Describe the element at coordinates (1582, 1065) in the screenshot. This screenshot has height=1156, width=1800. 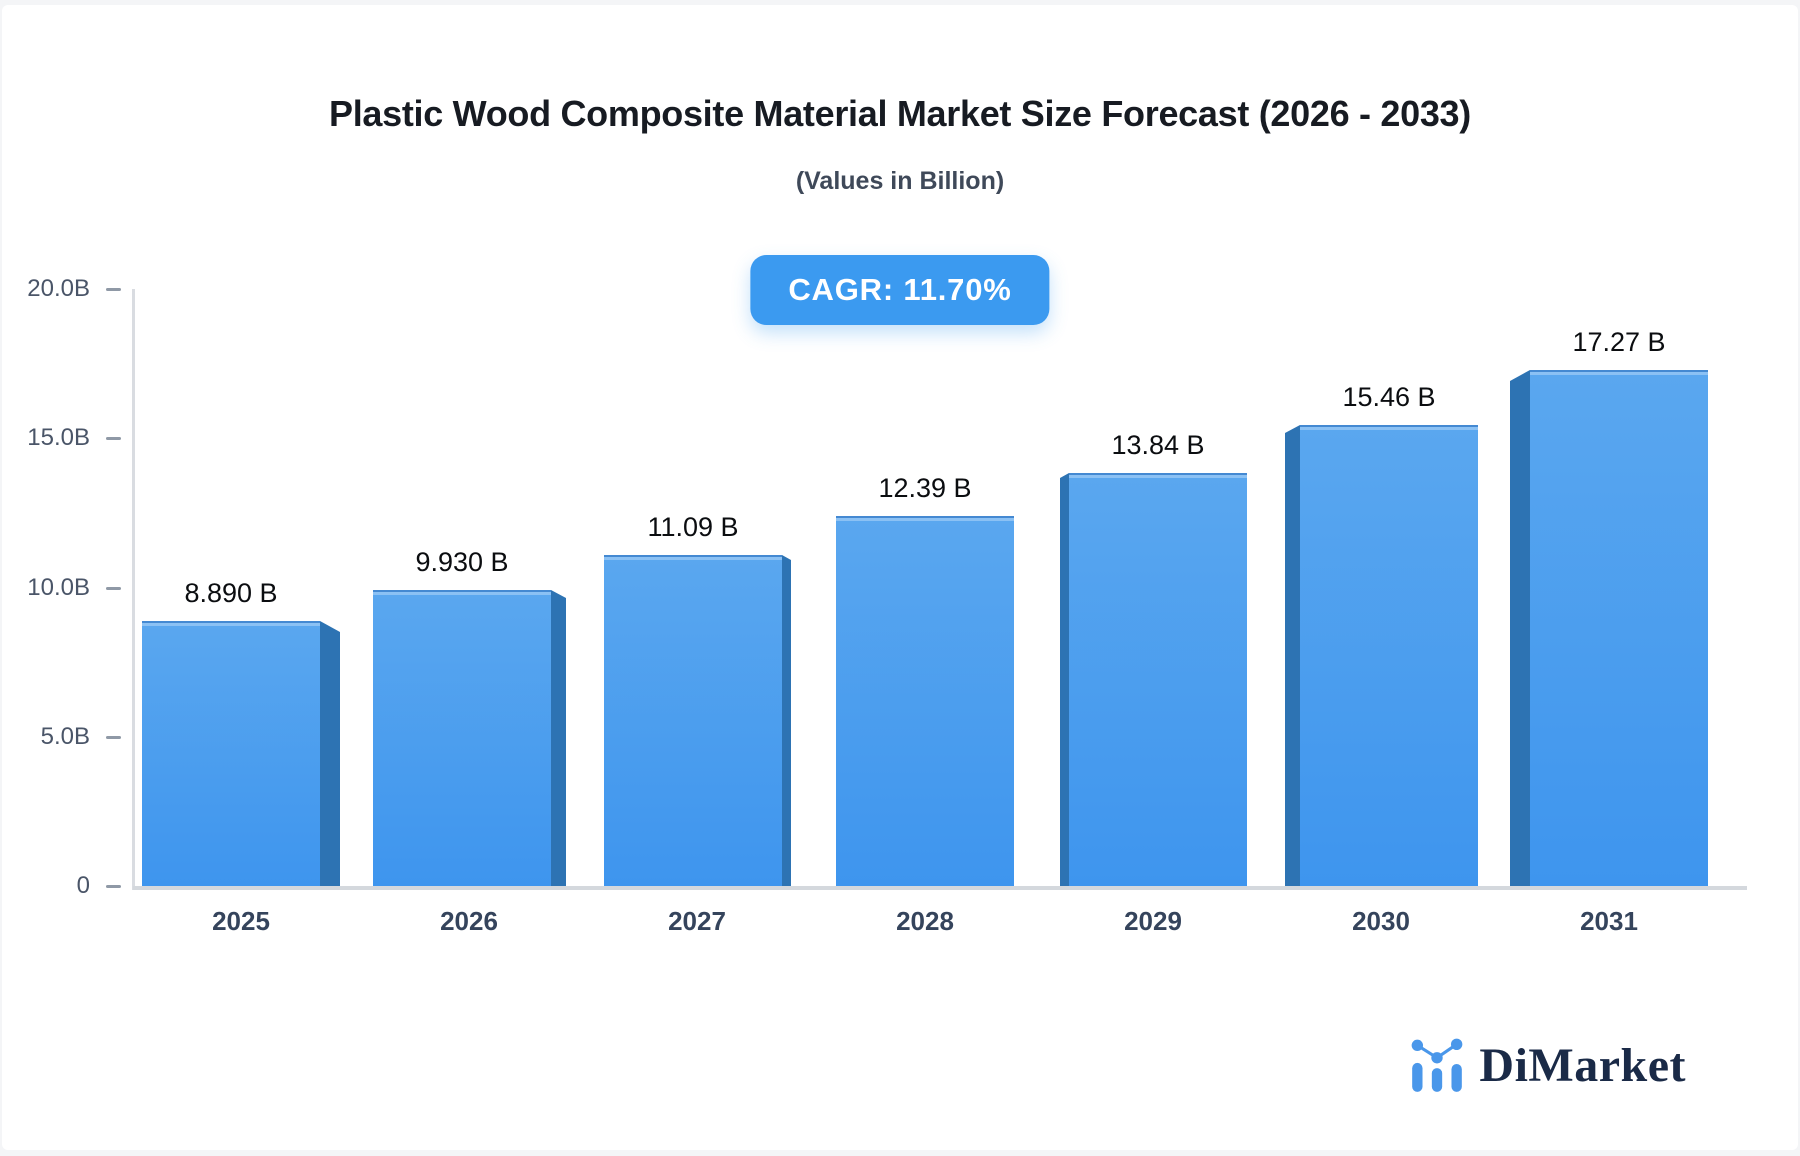
I see `dimarket-logo-text: DiMarket` at that location.